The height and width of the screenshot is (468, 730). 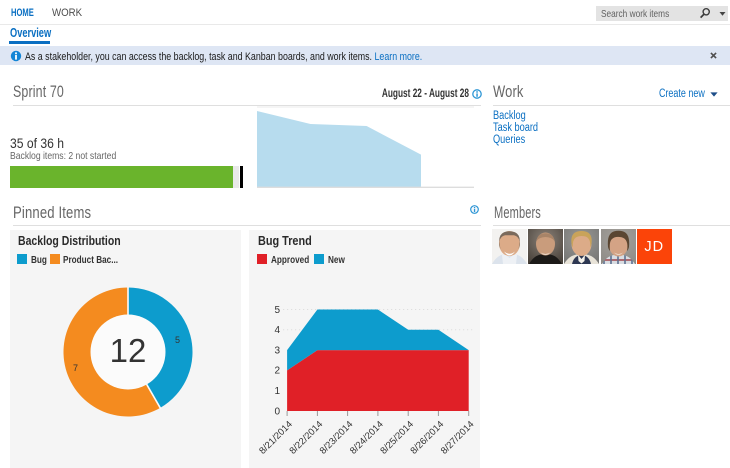 What do you see at coordinates (277, 371) in the screenshot?
I see `svg-text: 2` at bounding box center [277, 371].